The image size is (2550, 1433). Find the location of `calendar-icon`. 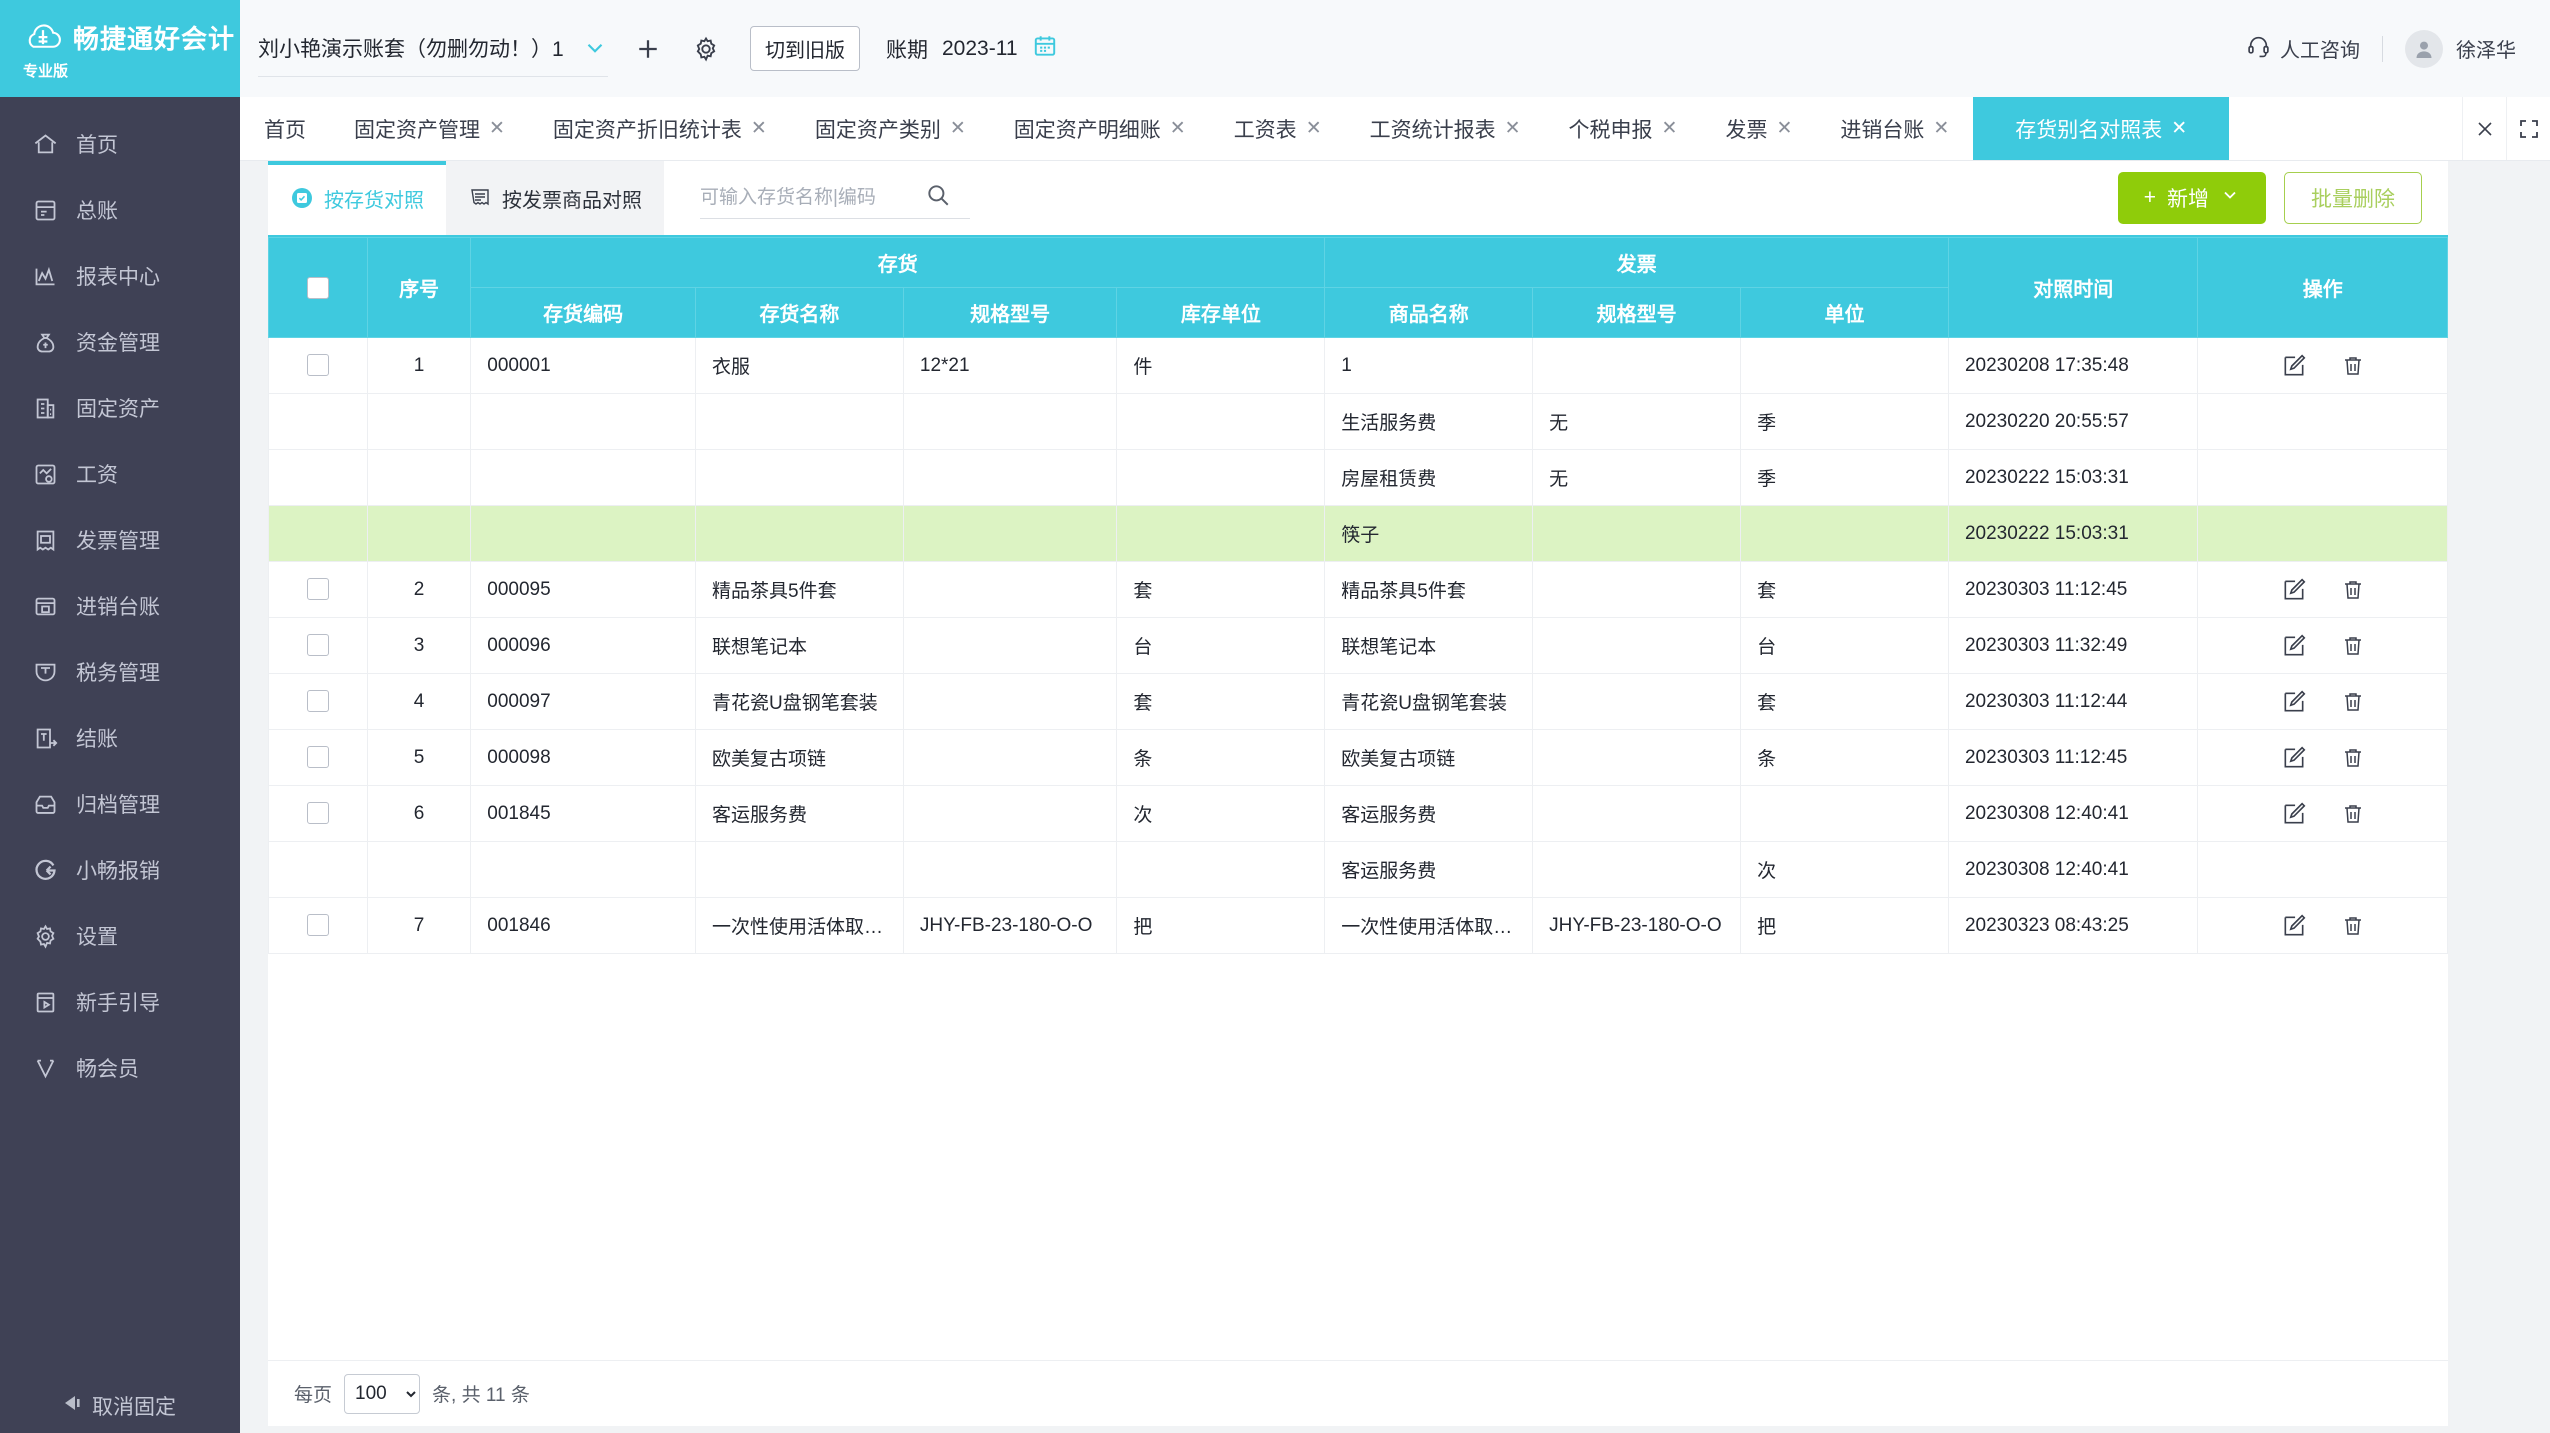

calendar-icon is located at coordinates (1045, 49).